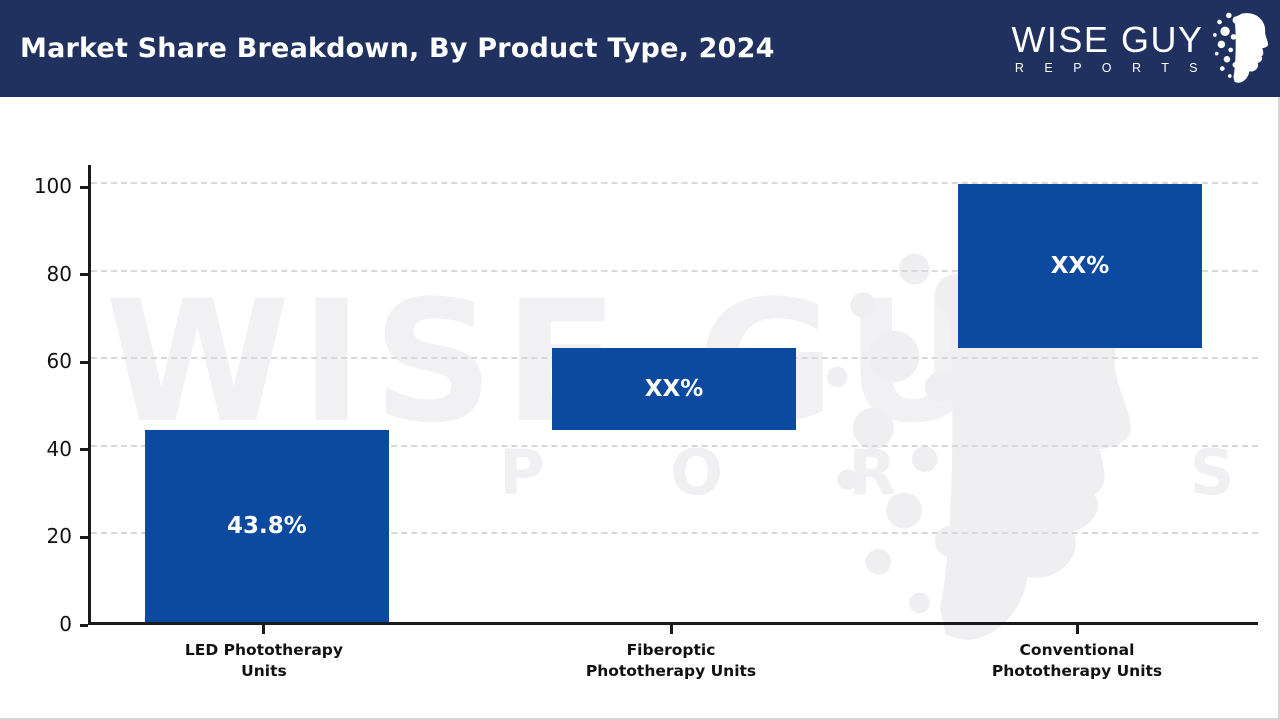  What do you see at coordinates (59, 448) in the screenshot?
I see `y-axis-tick-label: 40` at bounding box center [59, 448].